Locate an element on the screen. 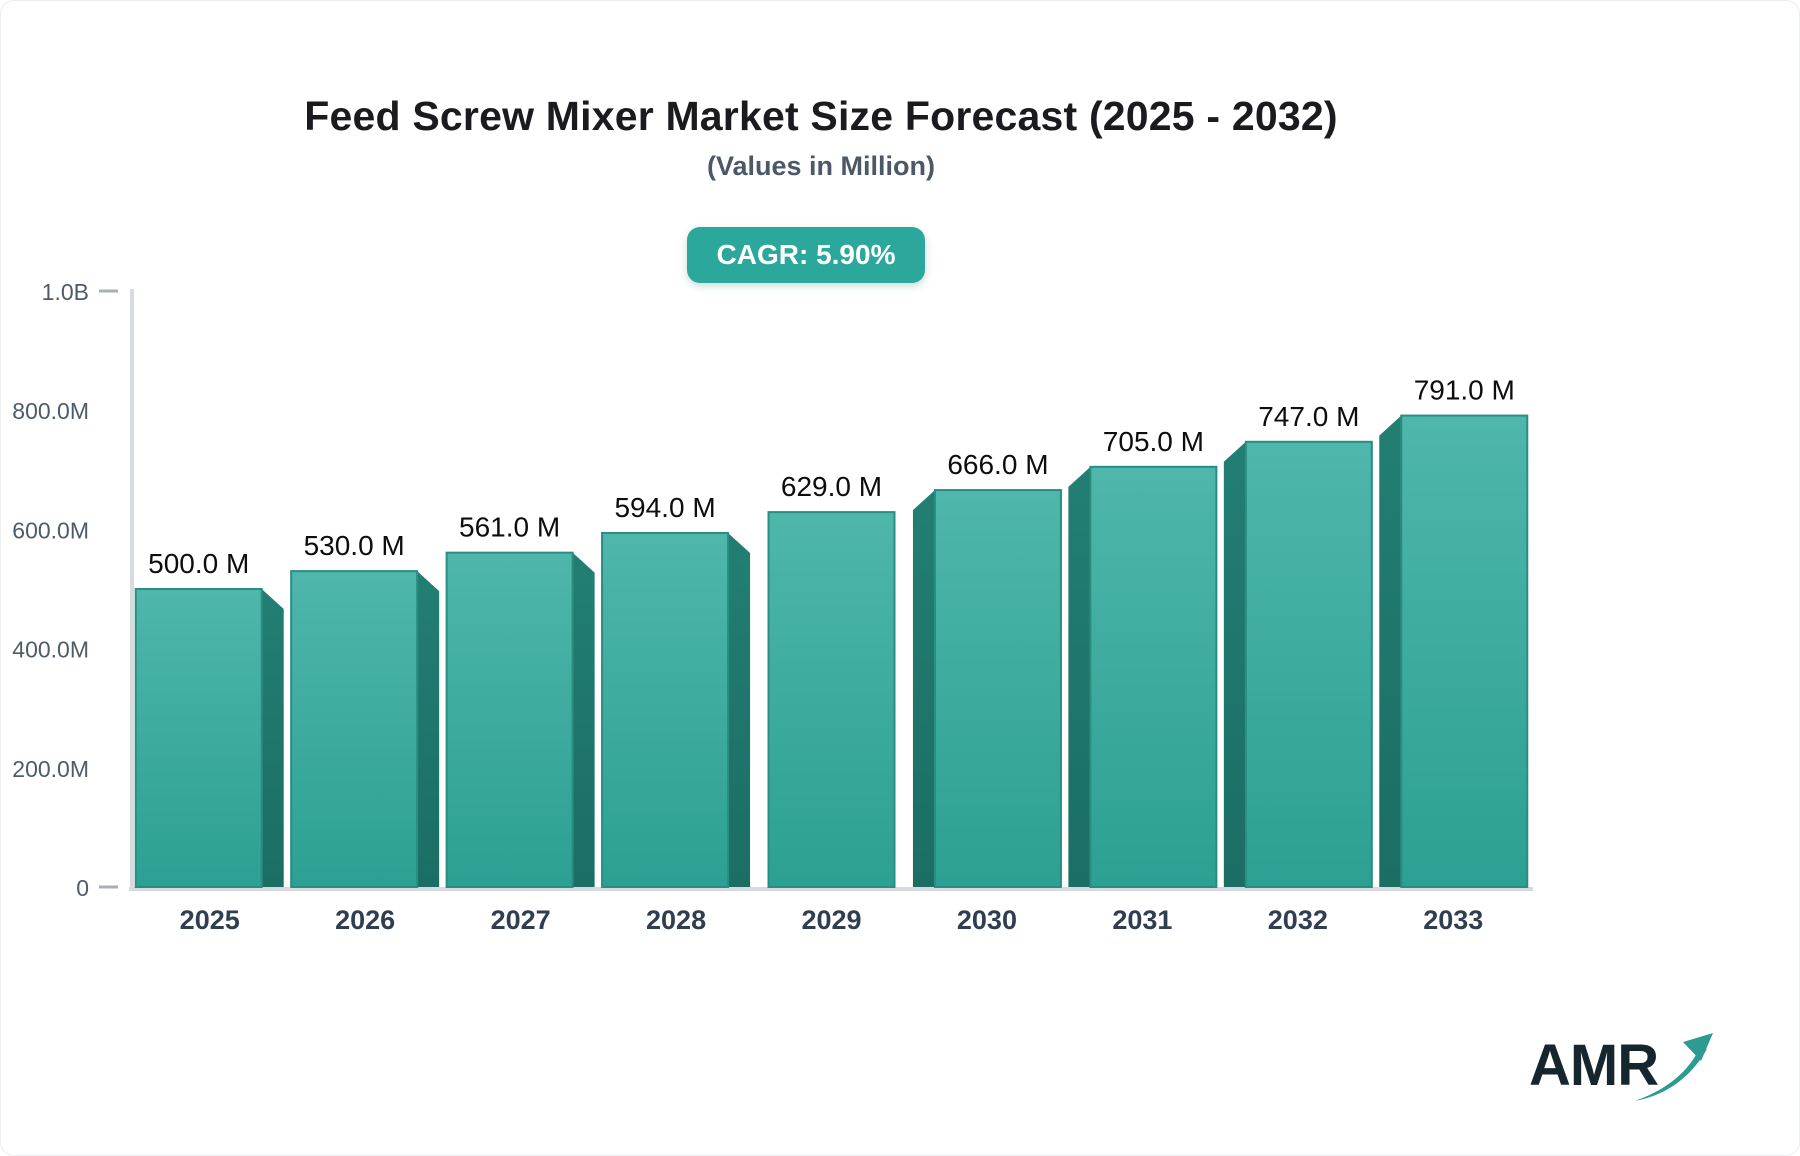 The width and height of the screenshot is (1800, 1156). x-axis-label-2033: 2033 is located at coordinates (1453, 920).